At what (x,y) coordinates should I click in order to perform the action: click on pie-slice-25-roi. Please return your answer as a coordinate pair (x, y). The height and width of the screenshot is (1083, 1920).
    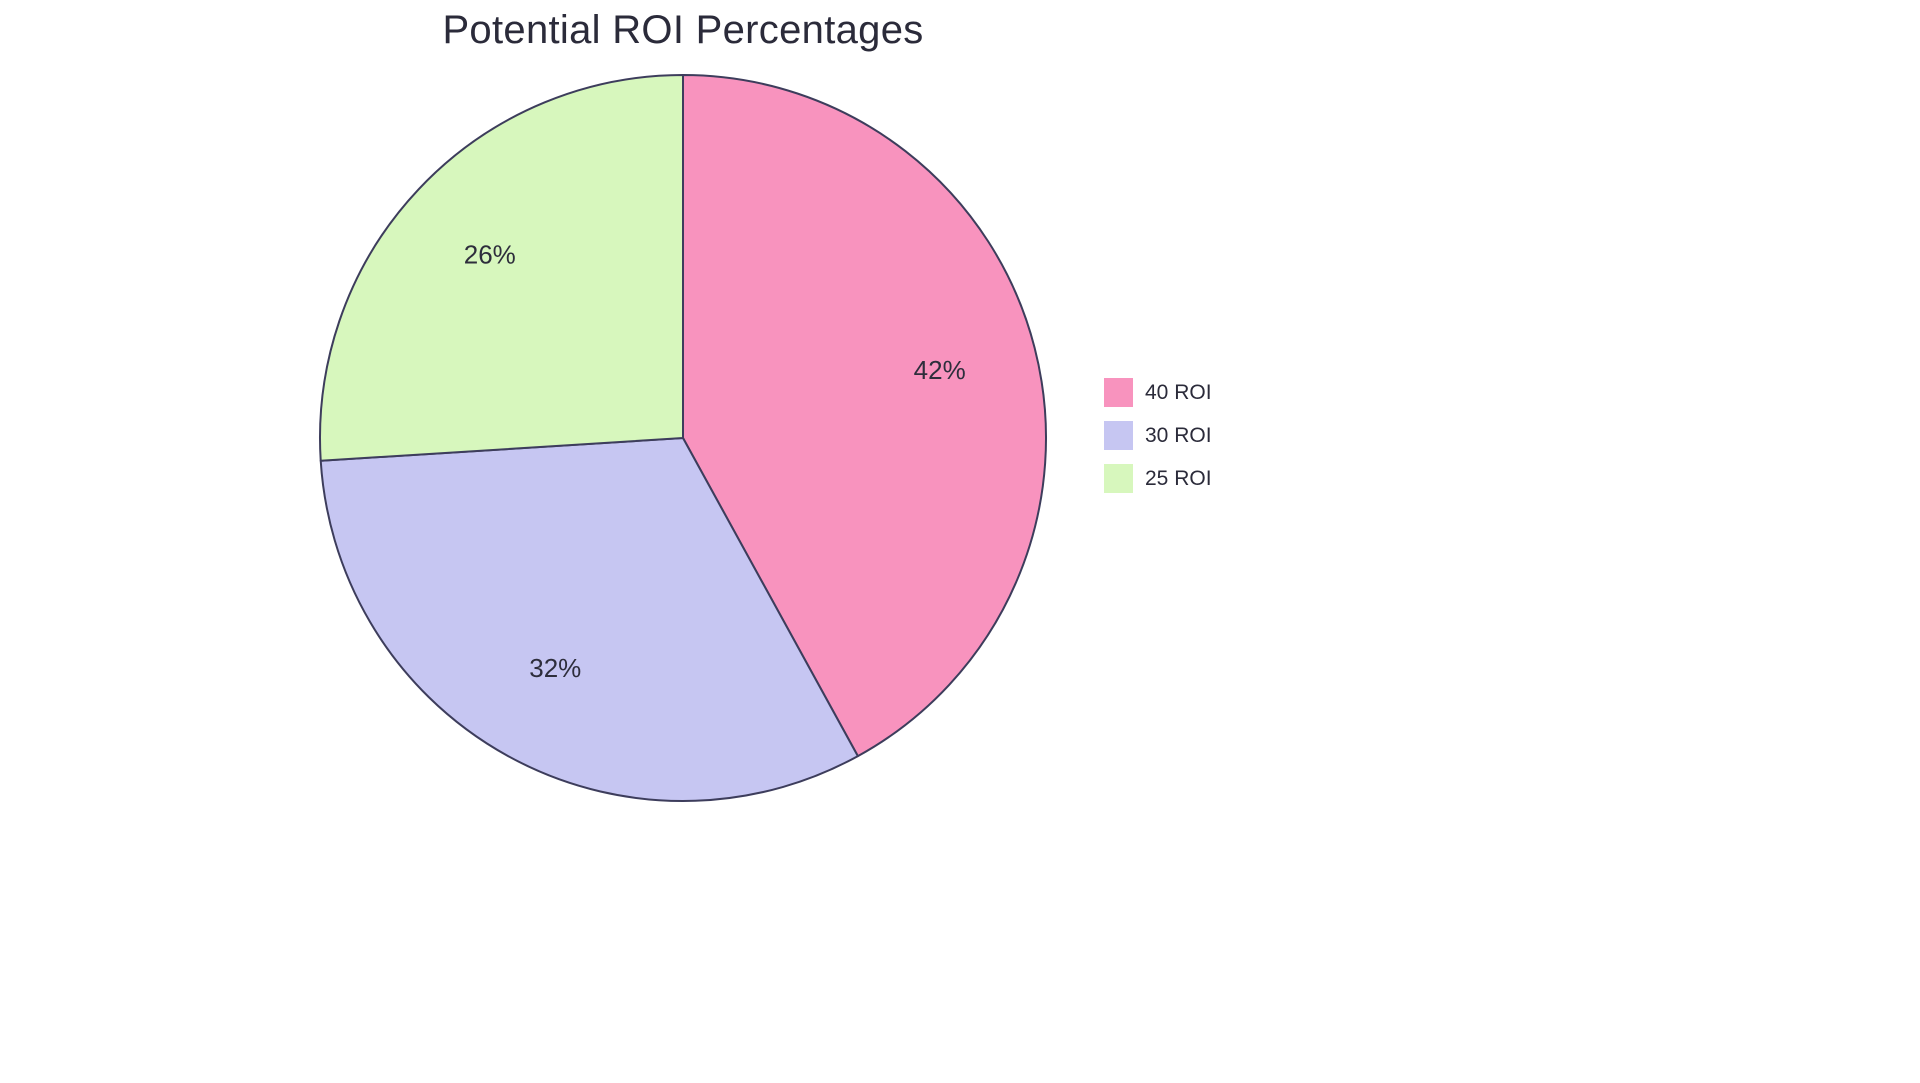
    Looking at the image, I should click on (501, 268).